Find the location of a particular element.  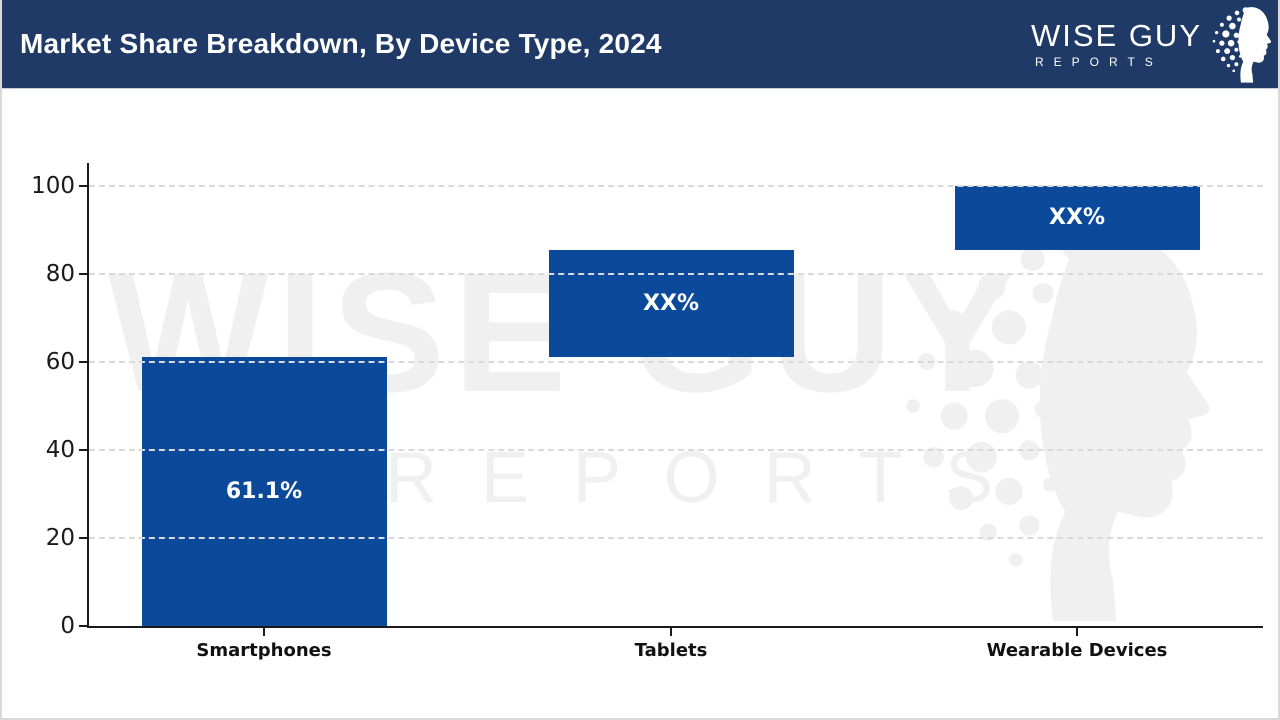

dotted-head-profile-icon is located at coordinates (1242, 45).